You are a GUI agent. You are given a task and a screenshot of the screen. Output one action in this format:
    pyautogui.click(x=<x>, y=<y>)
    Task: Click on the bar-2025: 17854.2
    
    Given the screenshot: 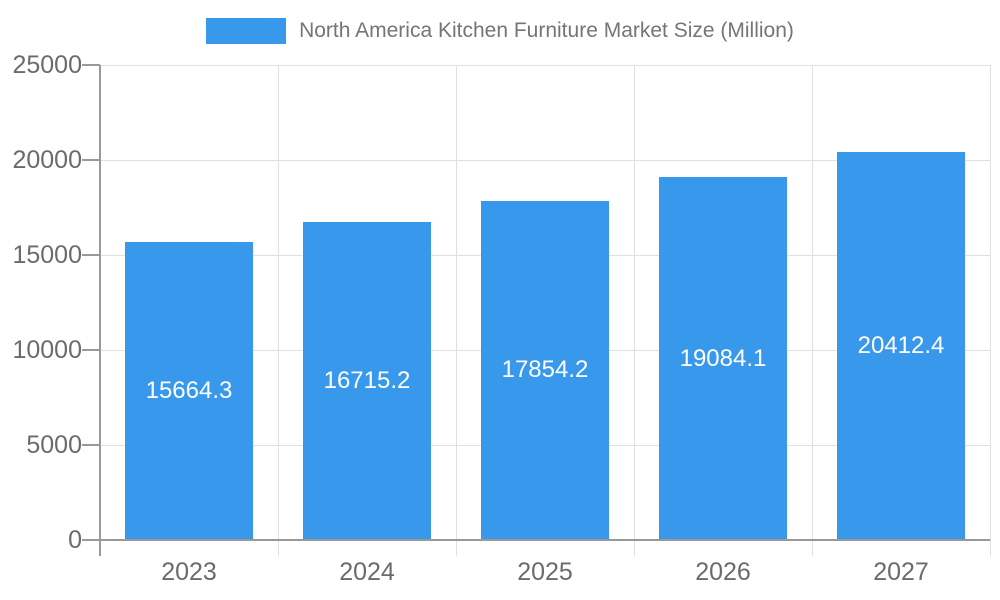 What is the action you would take?
    pyautogui.click(x=545, y=370)
    